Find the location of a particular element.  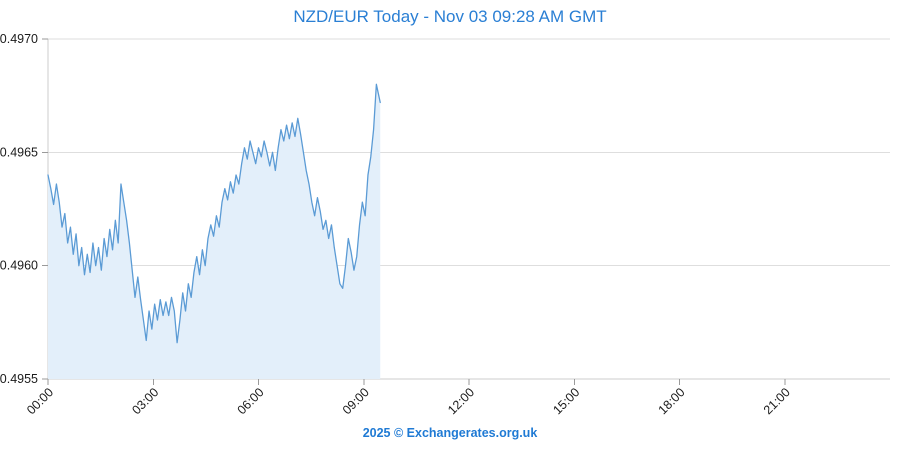

x-axis-tick-label: 18:00 is located at coordinates (672, 401).